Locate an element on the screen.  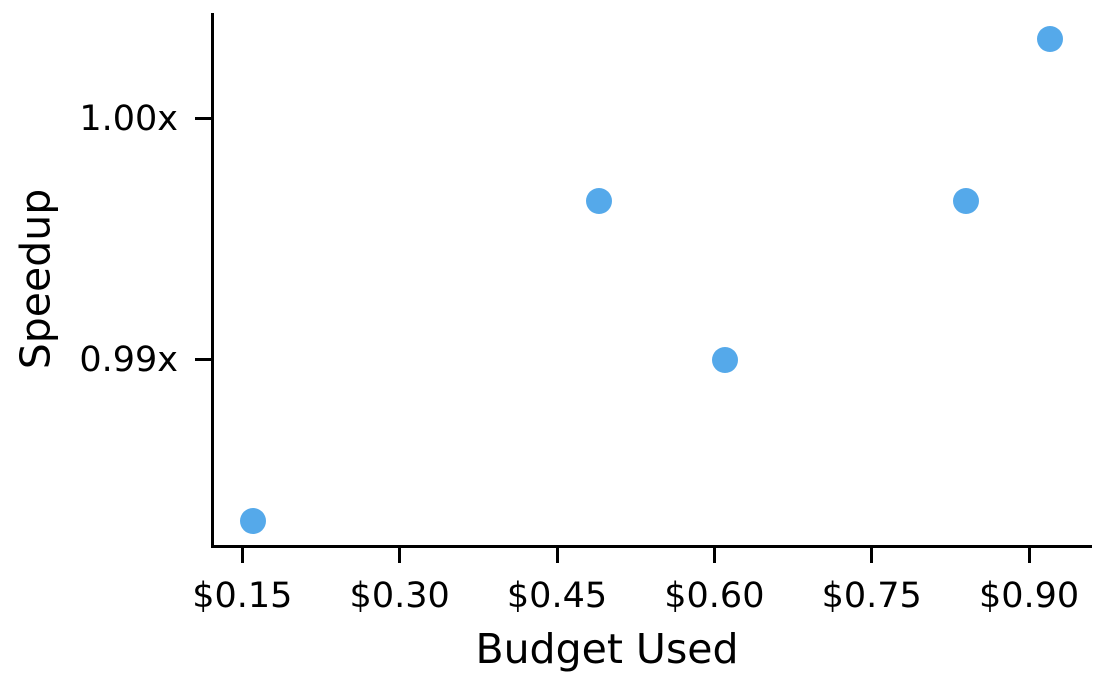
x-tick-label: $0.15 is located at coordinates (242, 596).